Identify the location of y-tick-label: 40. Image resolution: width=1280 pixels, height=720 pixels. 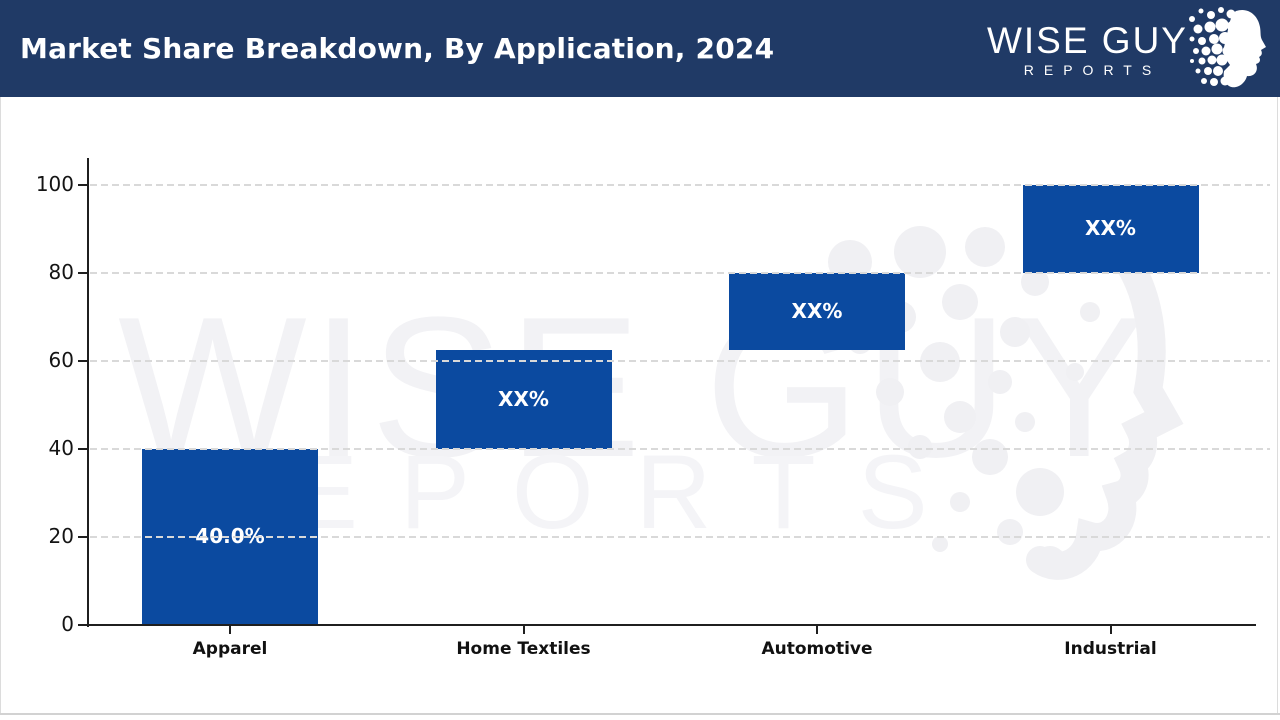
(61, 448).